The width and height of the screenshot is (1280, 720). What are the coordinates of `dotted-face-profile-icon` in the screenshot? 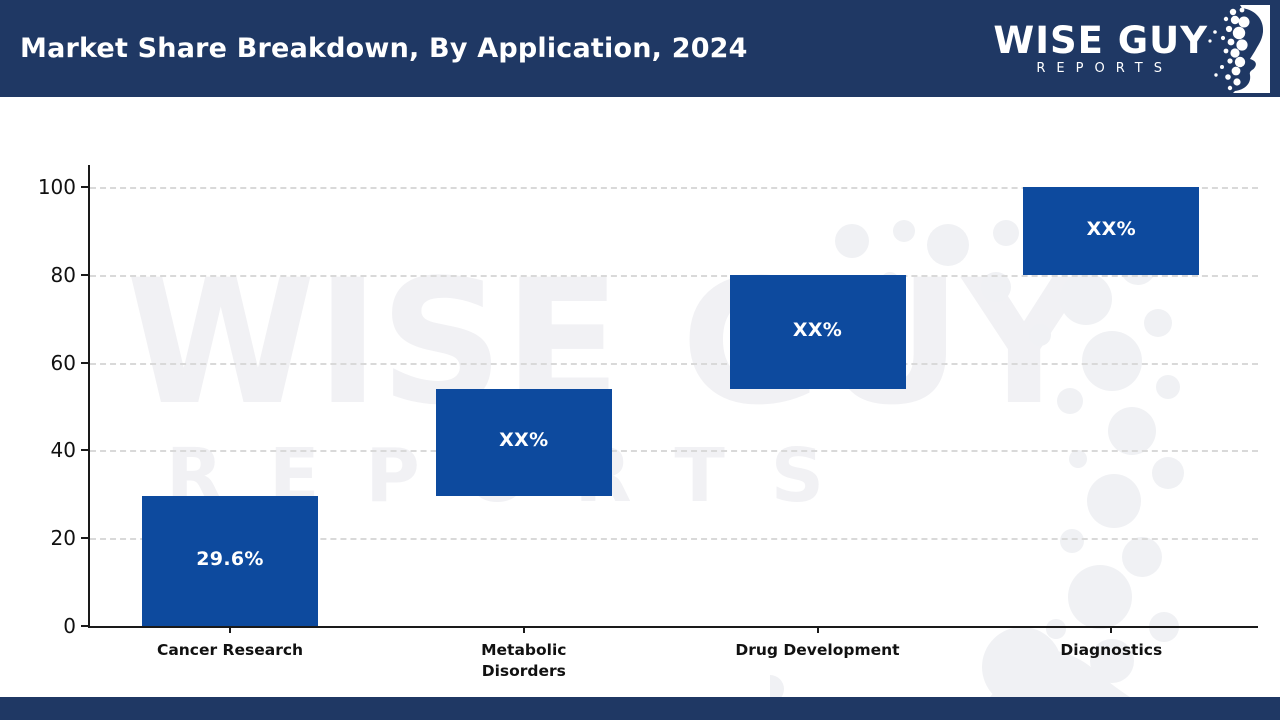 It's located at (1239, 48).